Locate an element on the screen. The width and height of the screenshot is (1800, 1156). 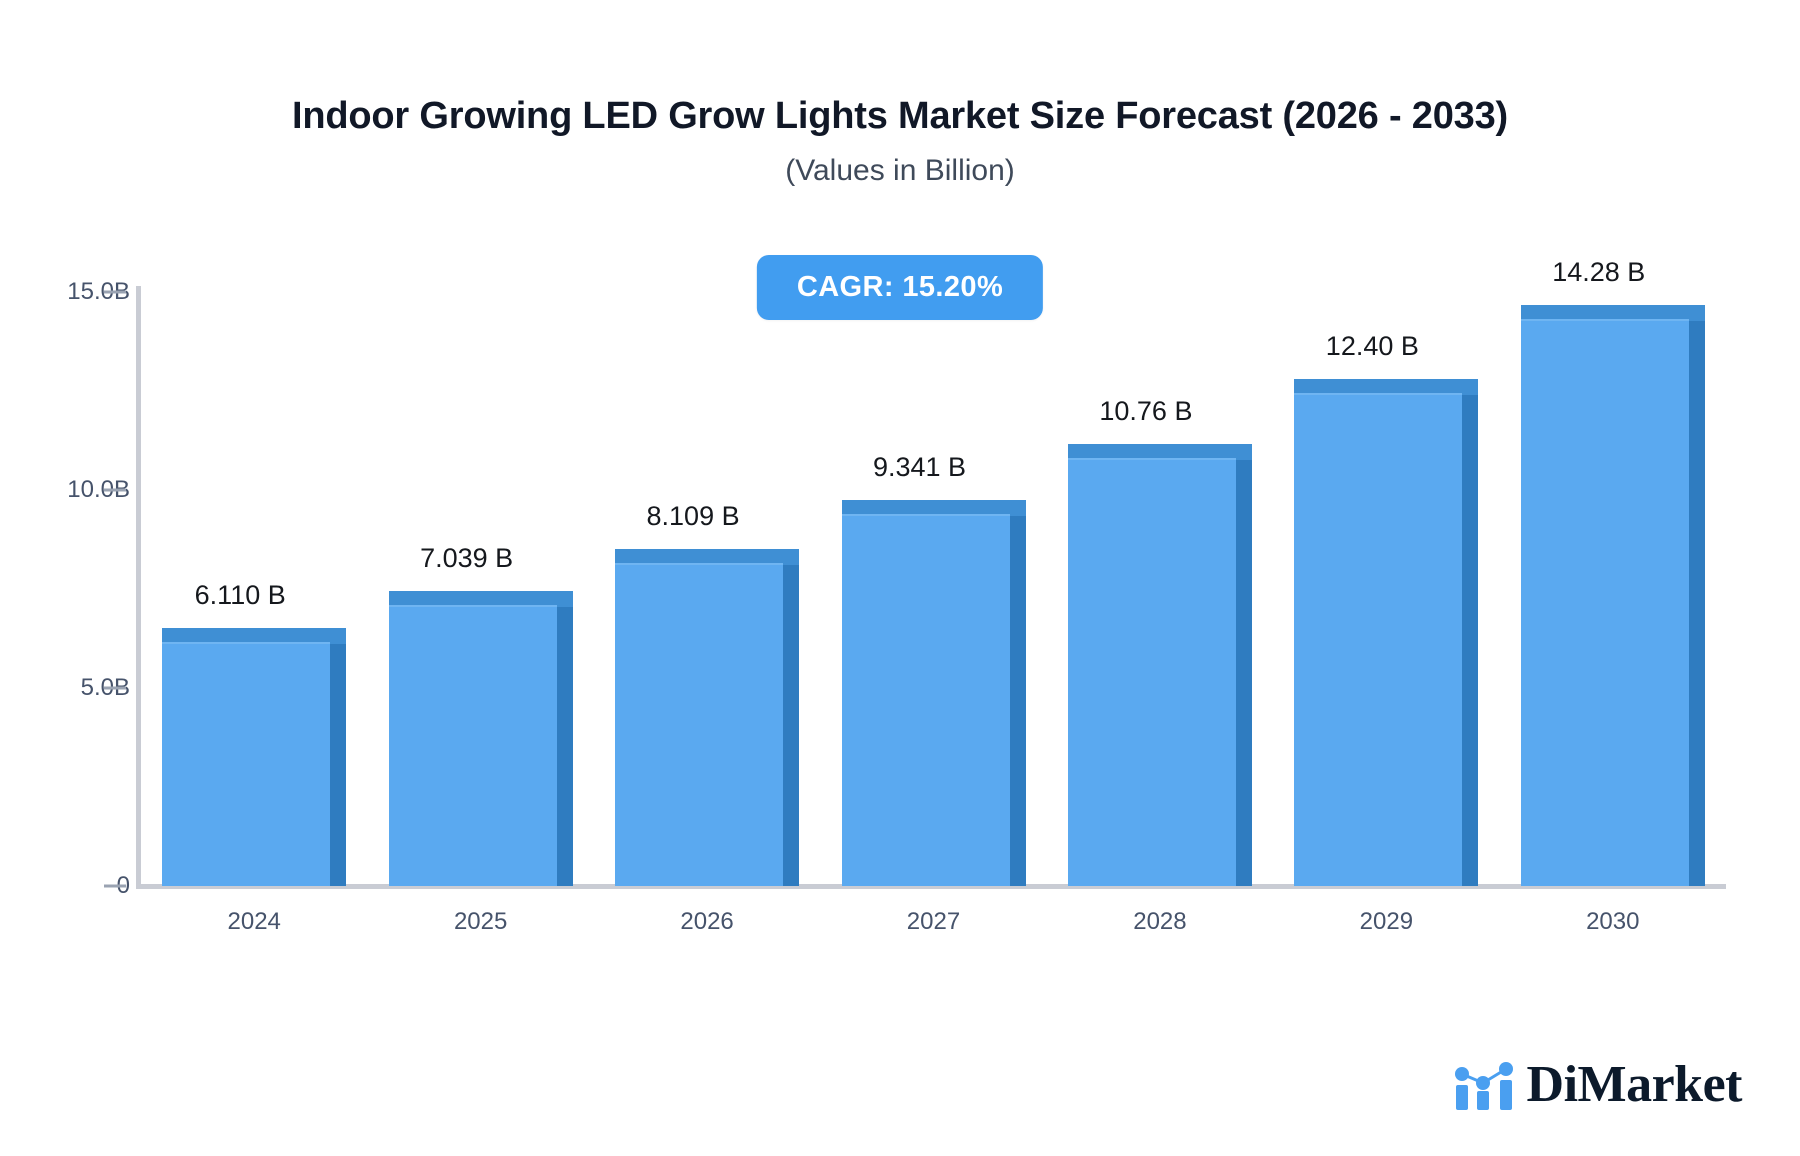
cagr-badge: CAGR: 15.20% is located at coordinates (900, 287).